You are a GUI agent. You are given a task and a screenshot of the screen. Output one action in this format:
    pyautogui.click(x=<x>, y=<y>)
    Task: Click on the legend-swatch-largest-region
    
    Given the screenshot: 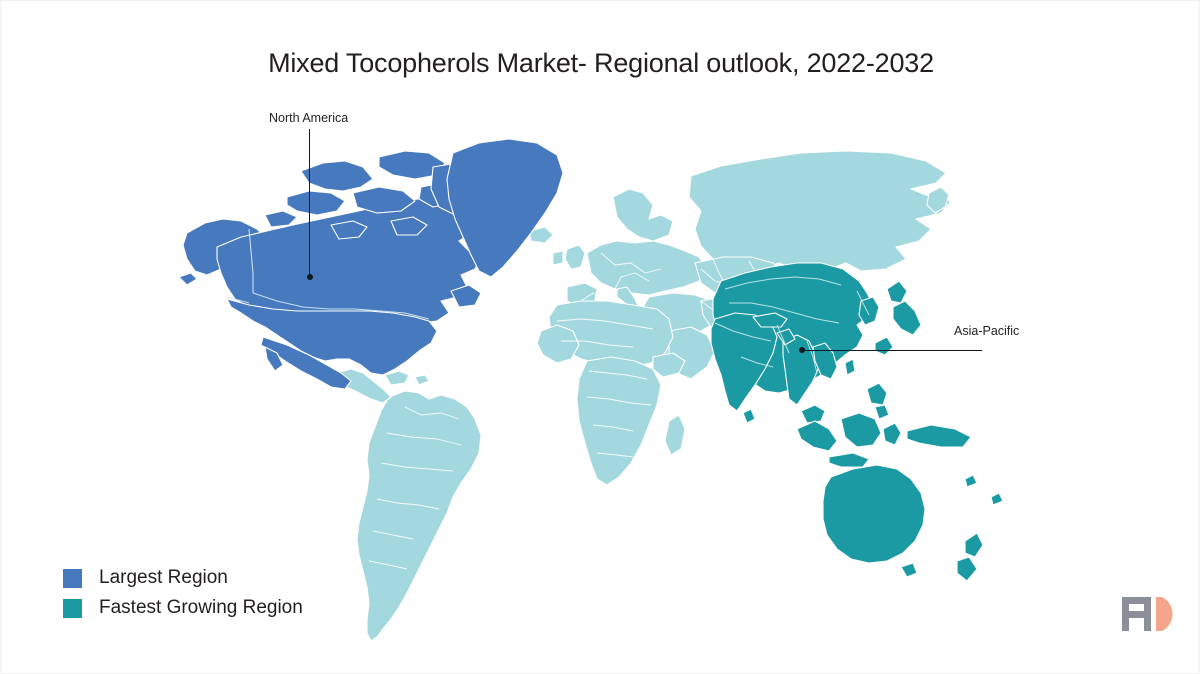 What is the action you would take?
    pyautogui.click(x=72, y=578)
    